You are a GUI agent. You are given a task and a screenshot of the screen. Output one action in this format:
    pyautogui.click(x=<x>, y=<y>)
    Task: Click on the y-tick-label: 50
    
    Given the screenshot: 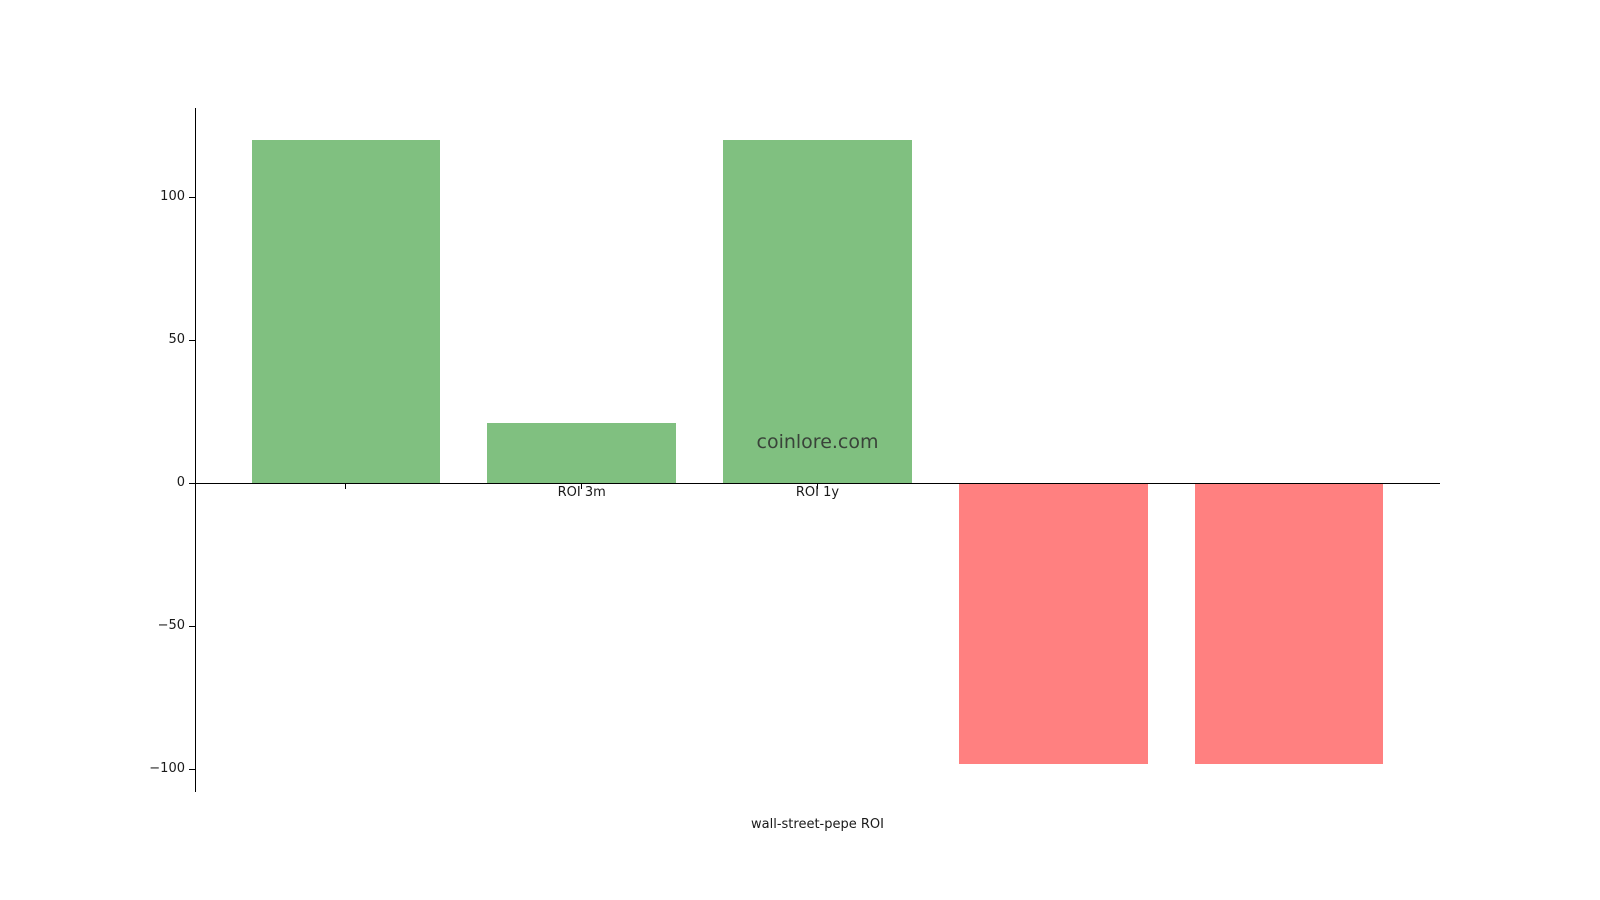 What is the action you would take?
    pyautogui.click(x=176, y=339)
    